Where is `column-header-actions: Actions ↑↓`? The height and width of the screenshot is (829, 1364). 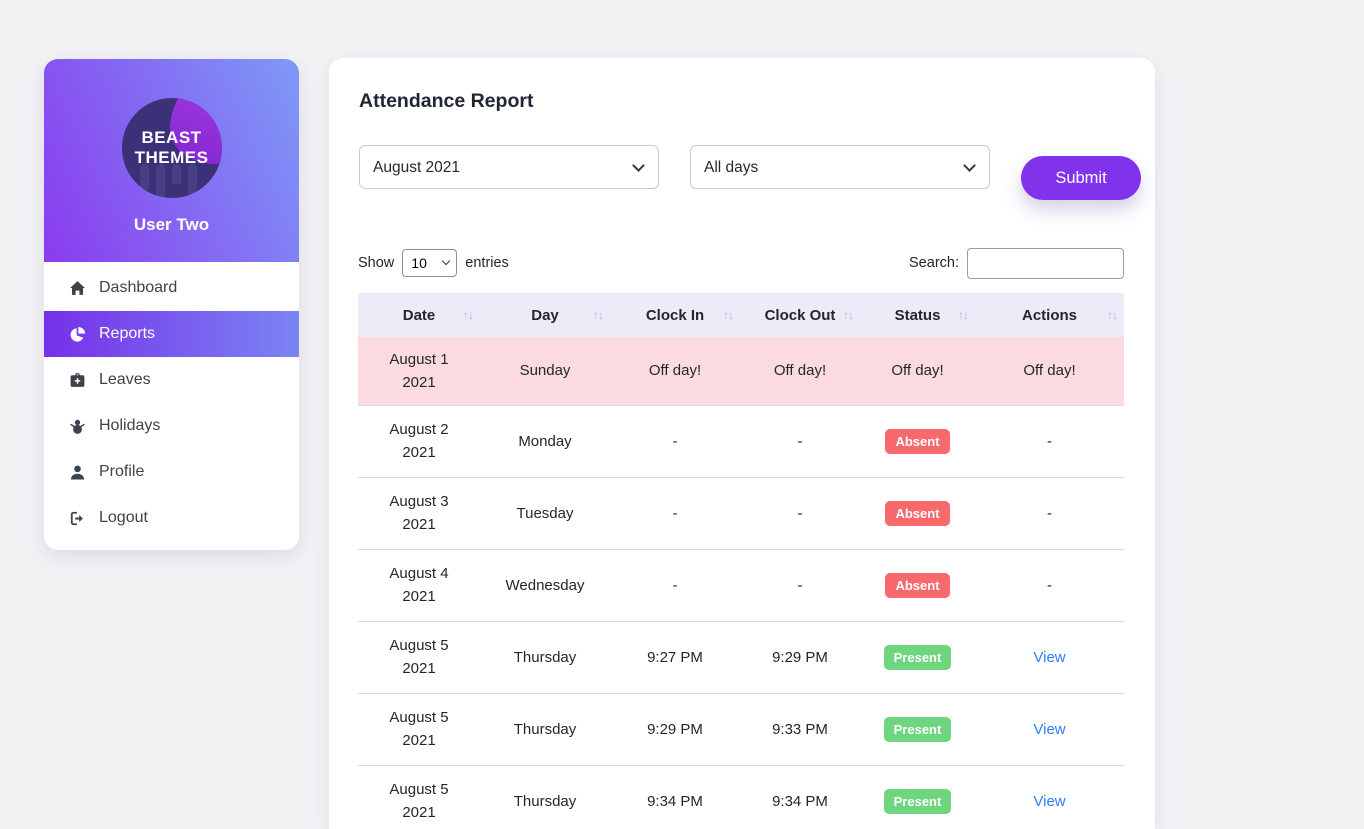 column-header-actions: Actions ↑↓ is located at coordinates (1049, 315).